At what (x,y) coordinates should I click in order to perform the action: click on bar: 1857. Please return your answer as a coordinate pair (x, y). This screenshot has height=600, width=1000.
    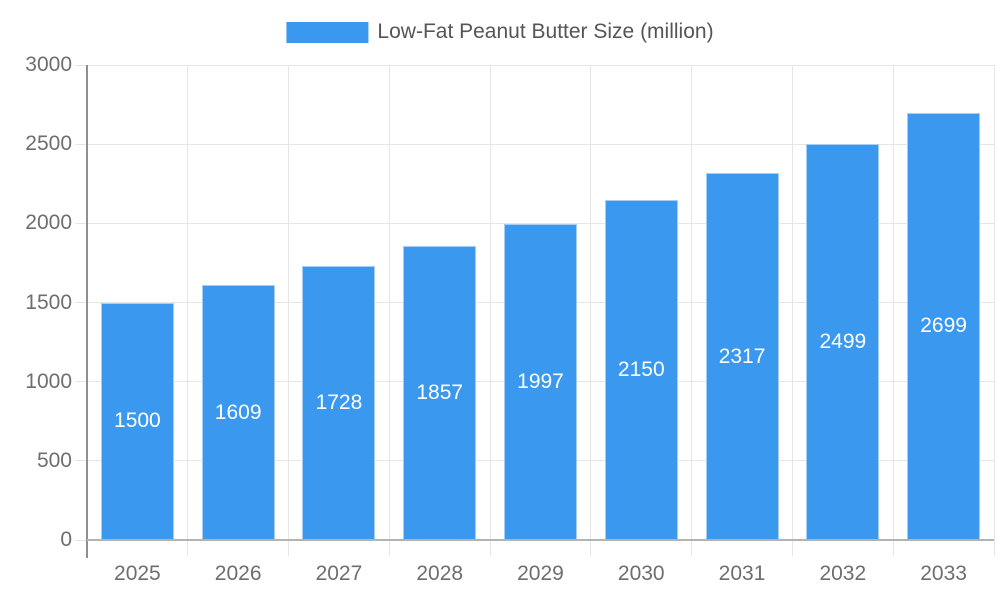
    Looking at the image, I should click on (440, 392).